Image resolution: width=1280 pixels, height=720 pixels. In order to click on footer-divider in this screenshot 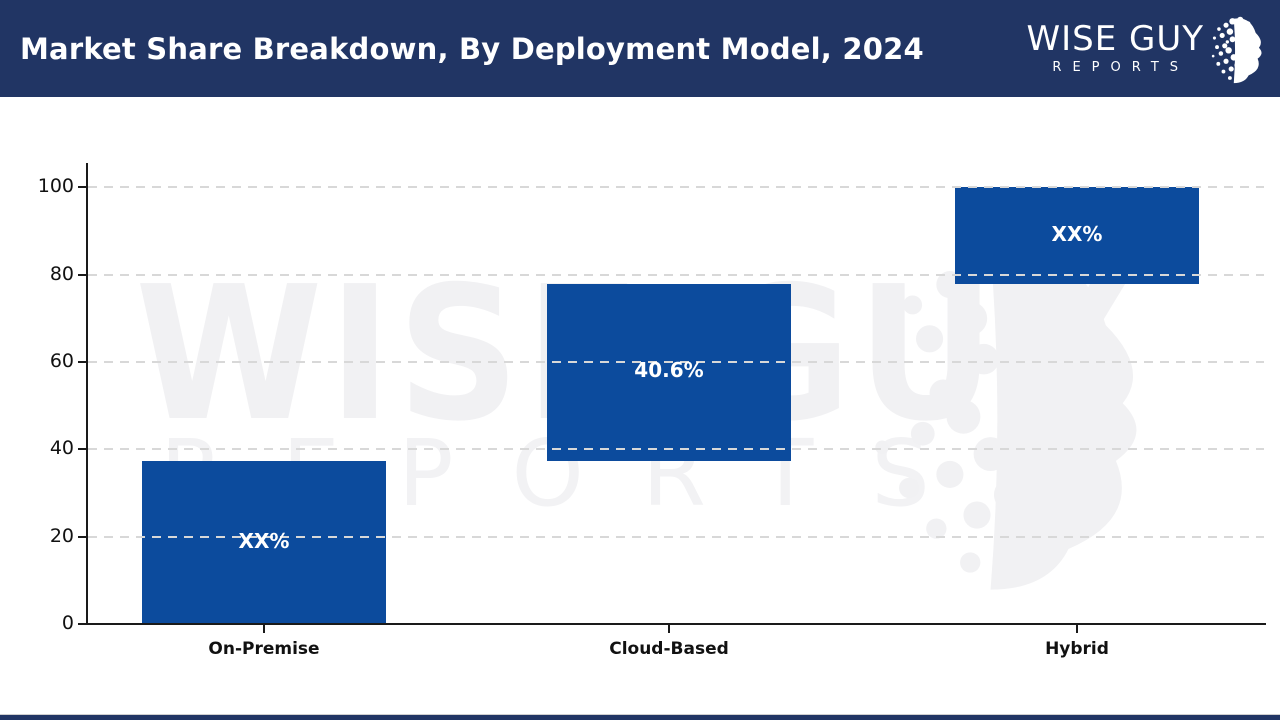, I will do `click(640, 714)`.